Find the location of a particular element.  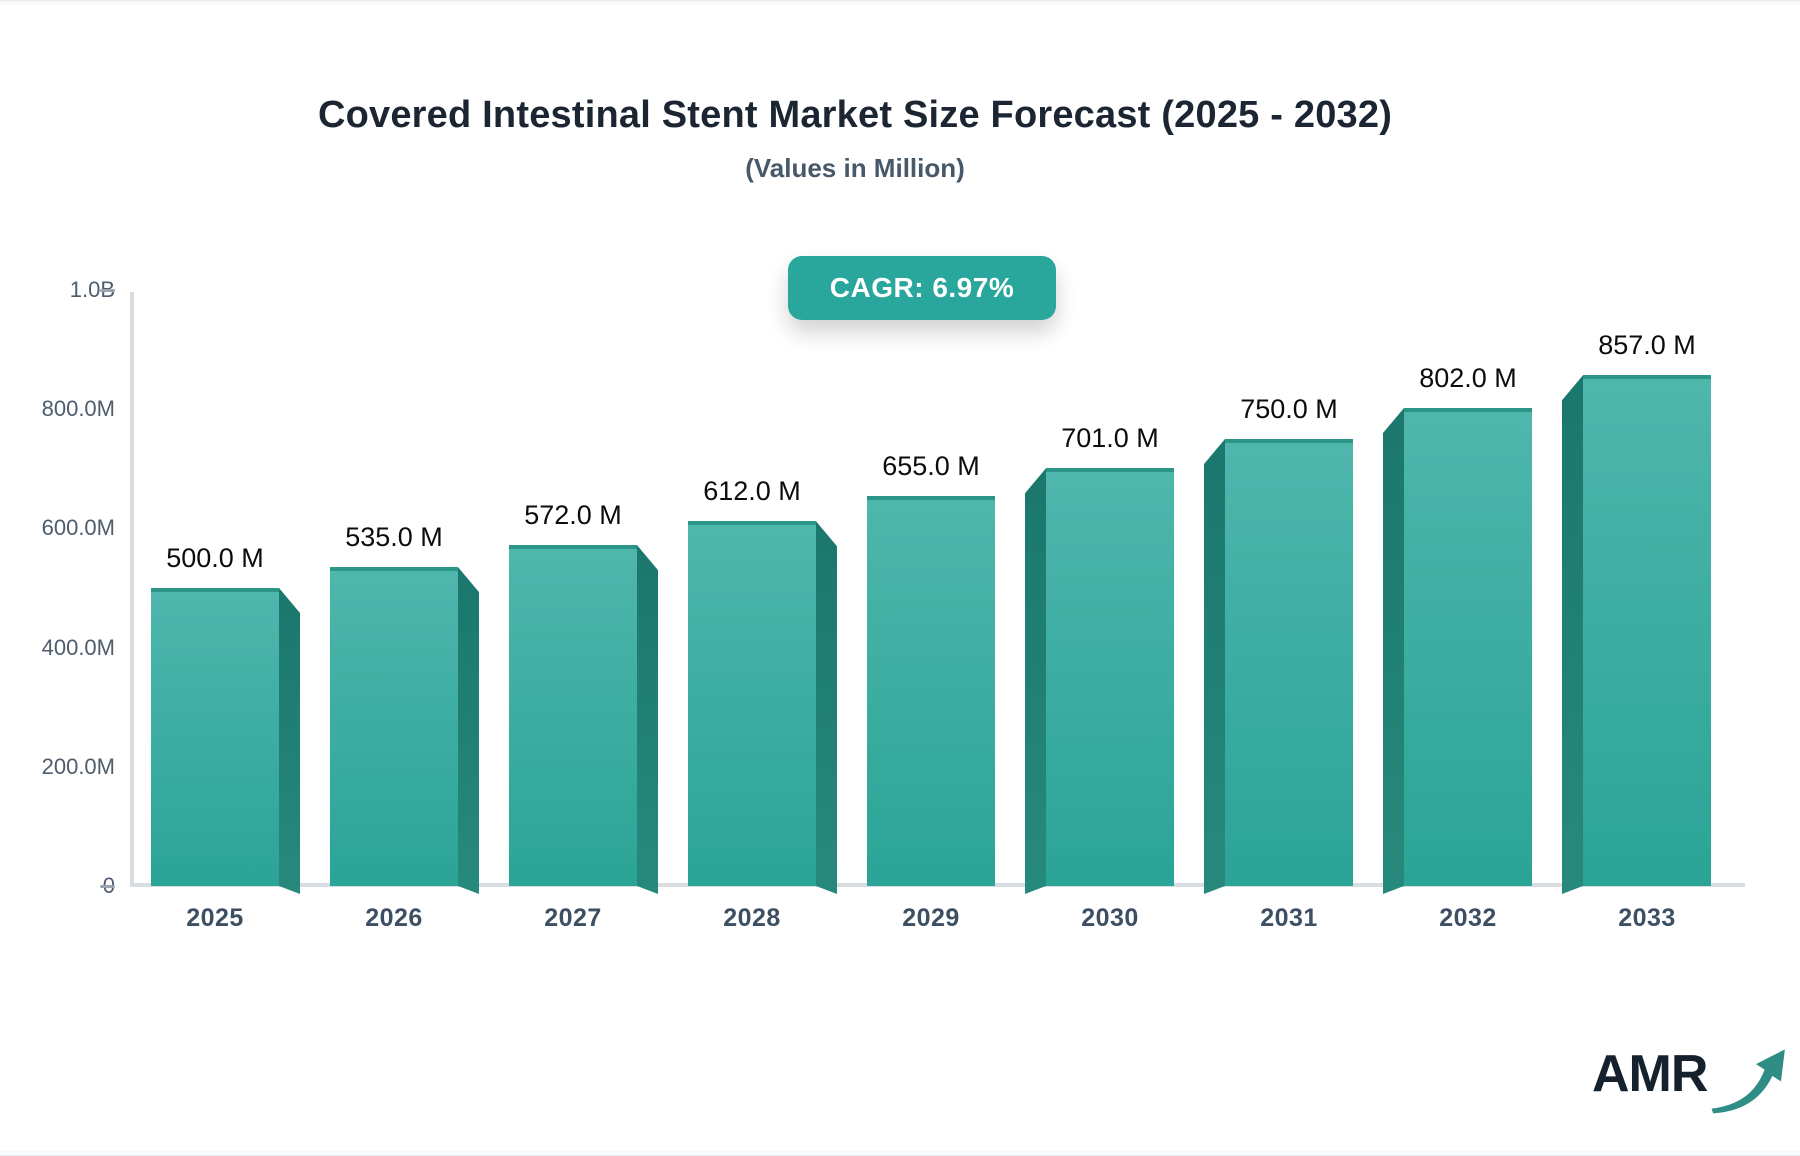

bar-value-label: 535.0 M is located at coordinates (394, 537).